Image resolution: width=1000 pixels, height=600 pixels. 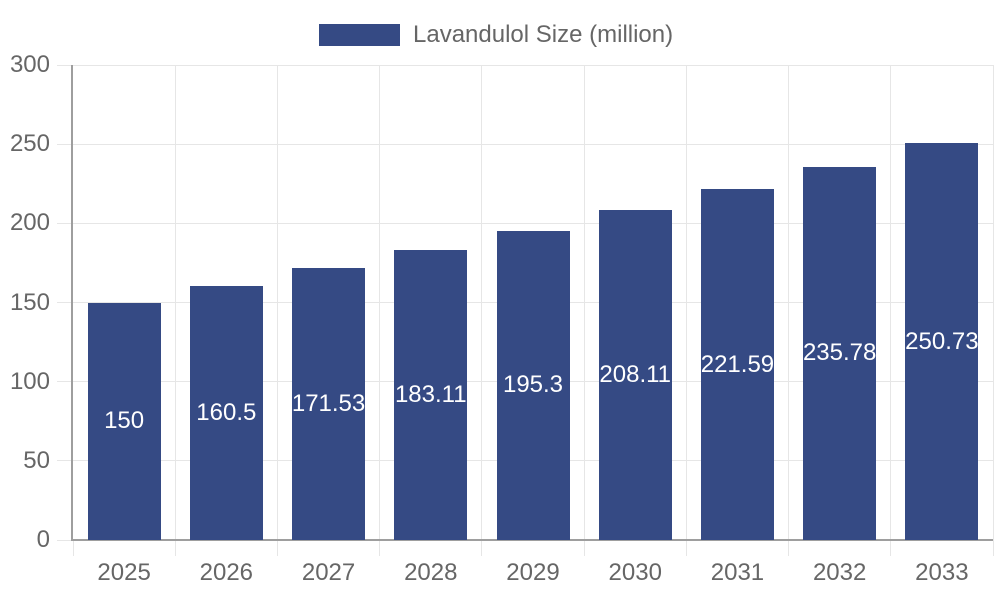 I want to click on legend: Lavandulol Size (million), so click(x=496, y=35).